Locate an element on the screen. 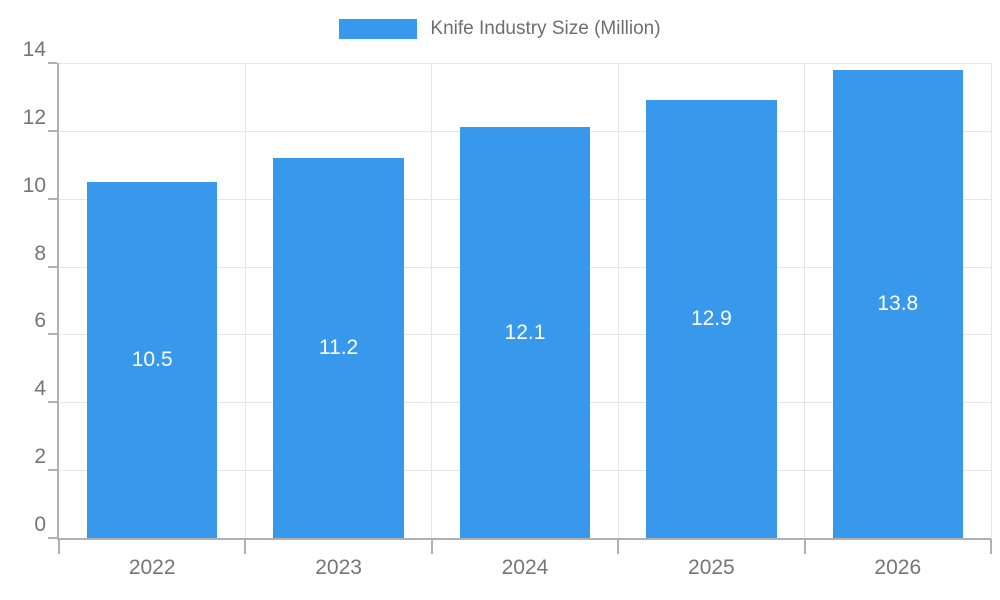 The width and height of the screenshot is (1000, 600). bar-value-label: 11.2 is located at coordinates (338, 347).